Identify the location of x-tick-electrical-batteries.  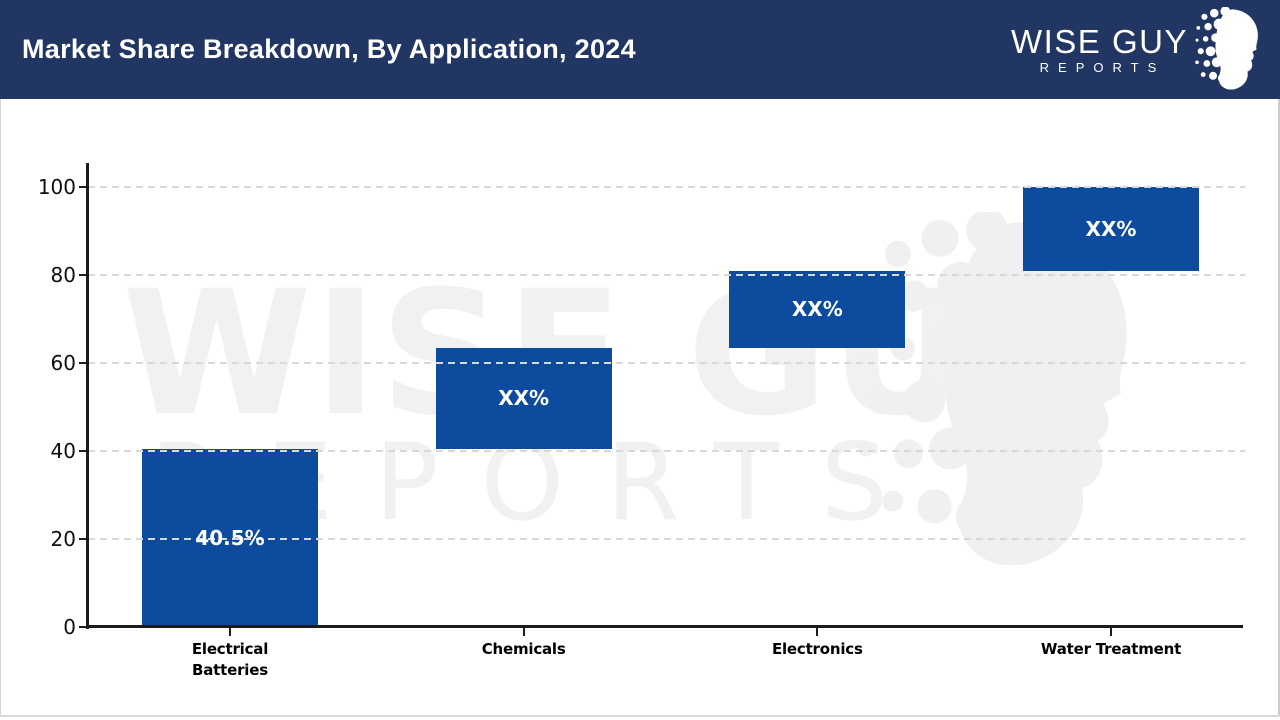
(230, 632).